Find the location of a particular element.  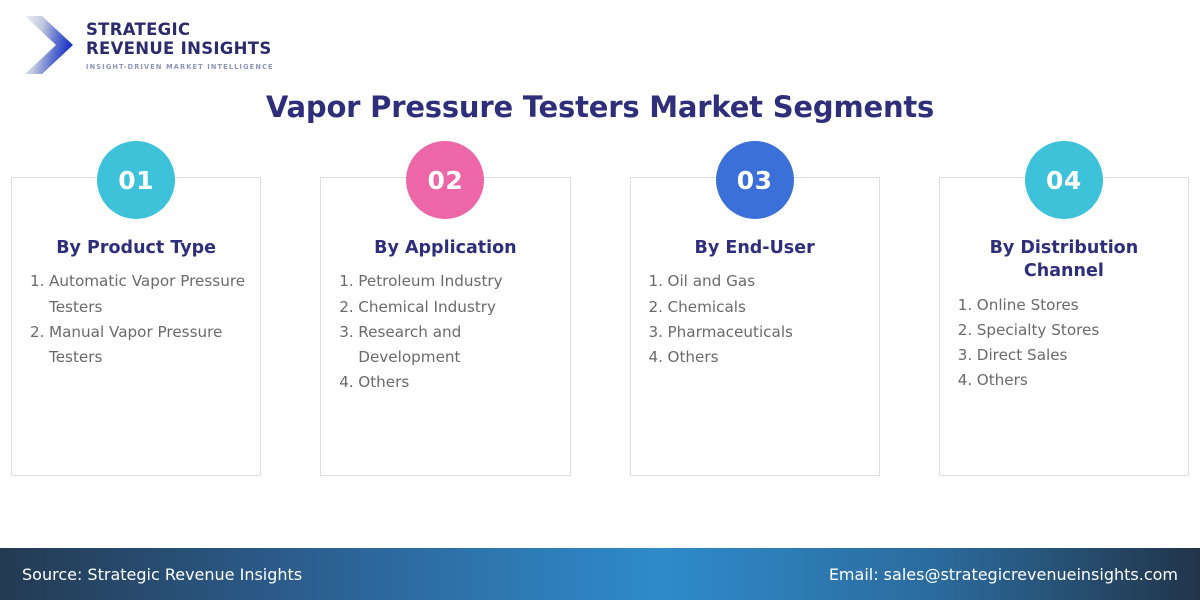

list-item-label: Automatic Vapor Pressure Testers is located at coordinates (147, 294).